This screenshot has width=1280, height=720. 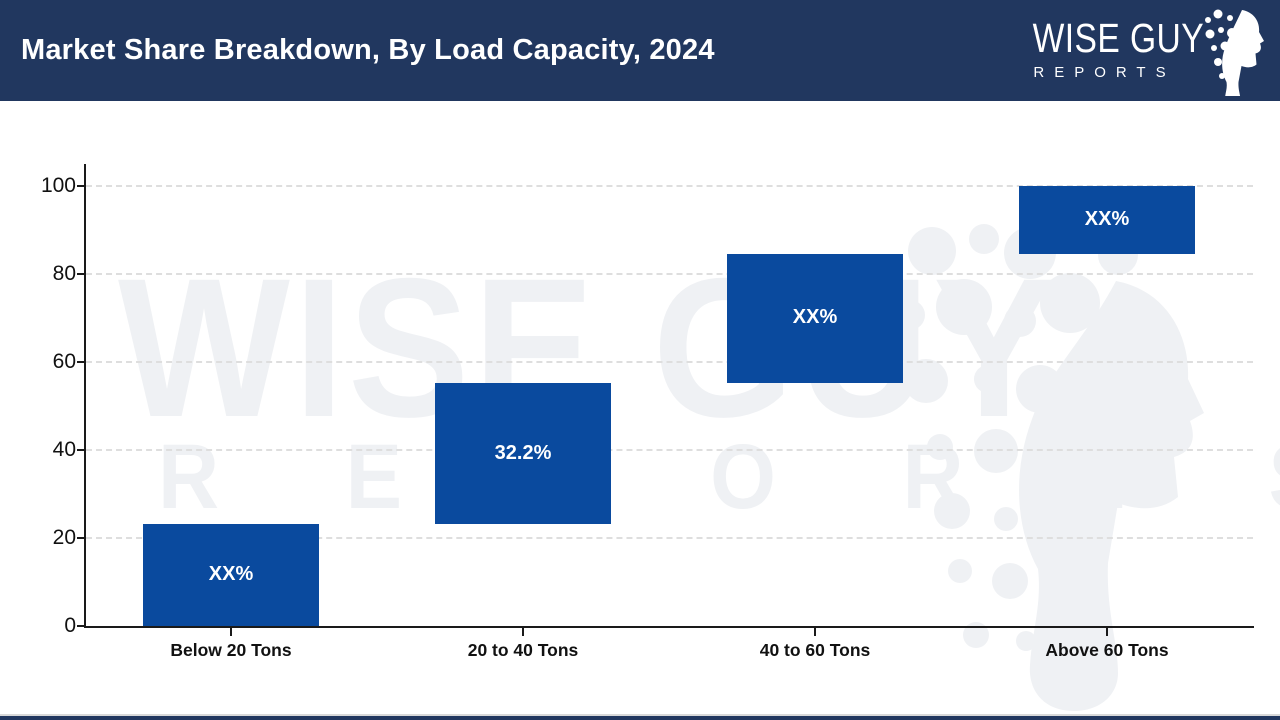 What do you see at coordinates (58, 185) in the screenshot?
I see `y-axis-label: 100` at bounding box center [58, 185].